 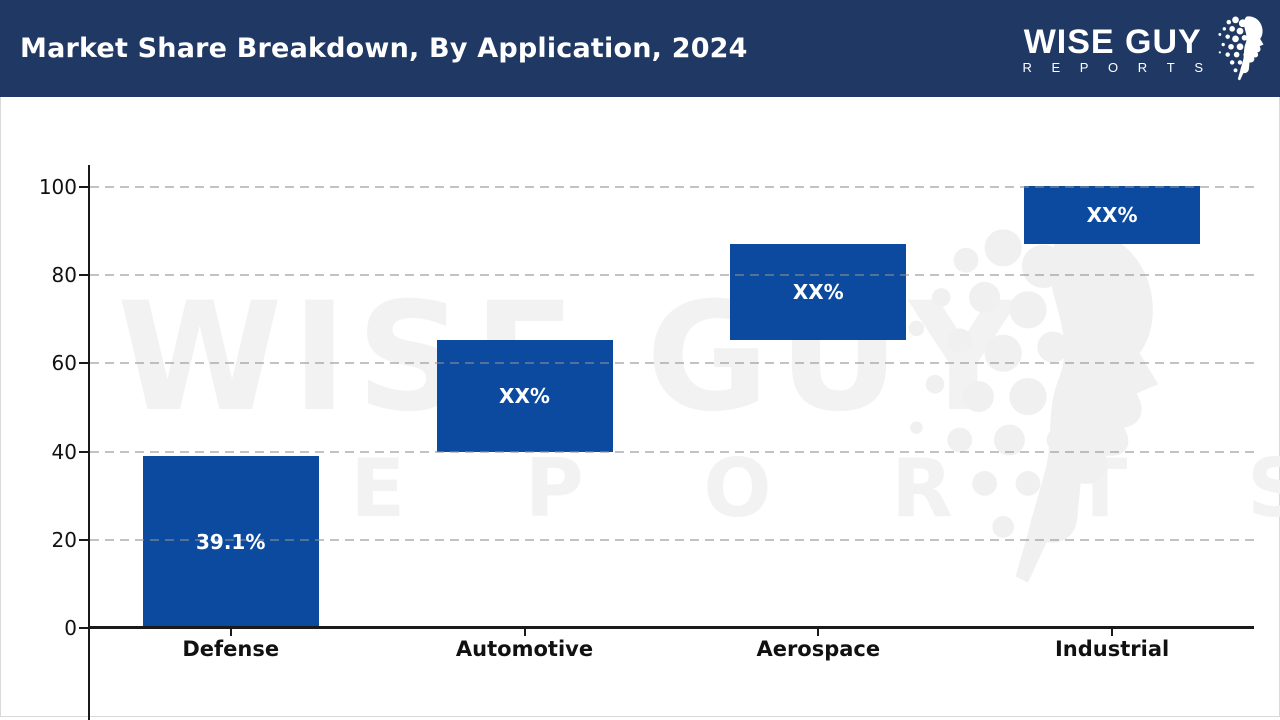 What do you see at coordinates (231, 649) in the screenshot?
I see `x-tick-label: Defense` at bounding box center [231, 649].